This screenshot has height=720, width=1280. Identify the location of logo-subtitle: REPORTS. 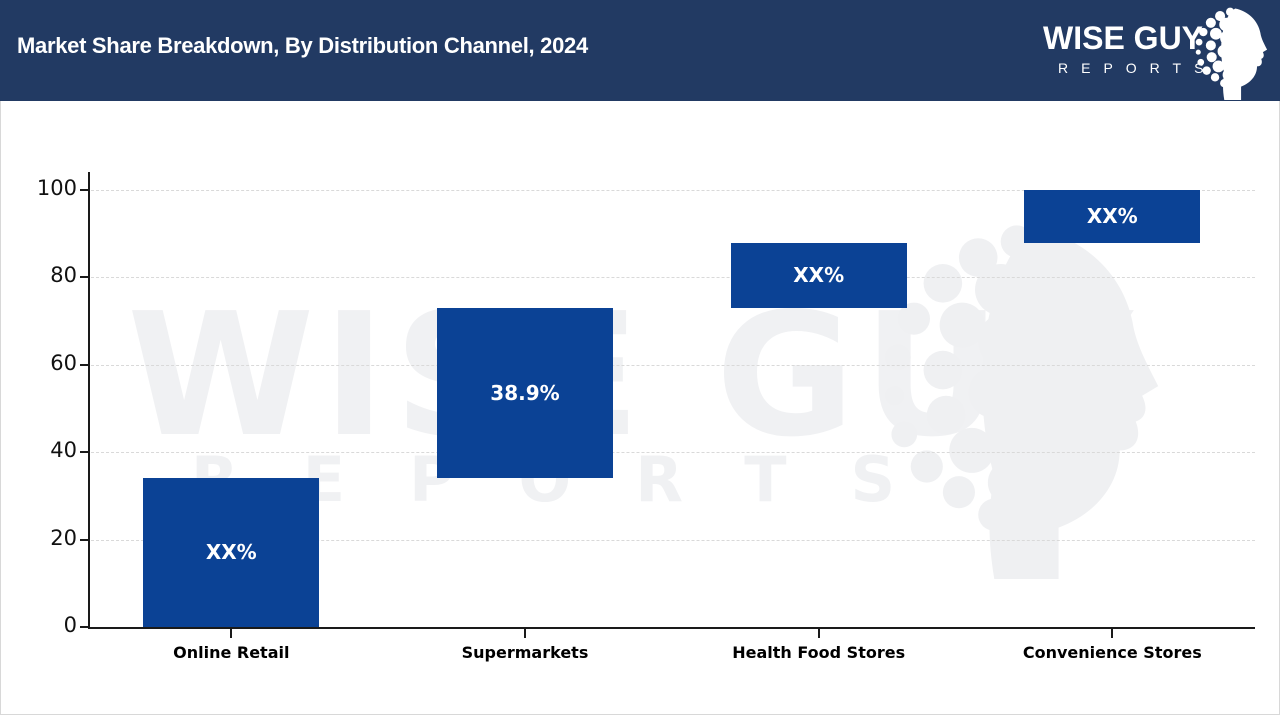
(1137, 68).